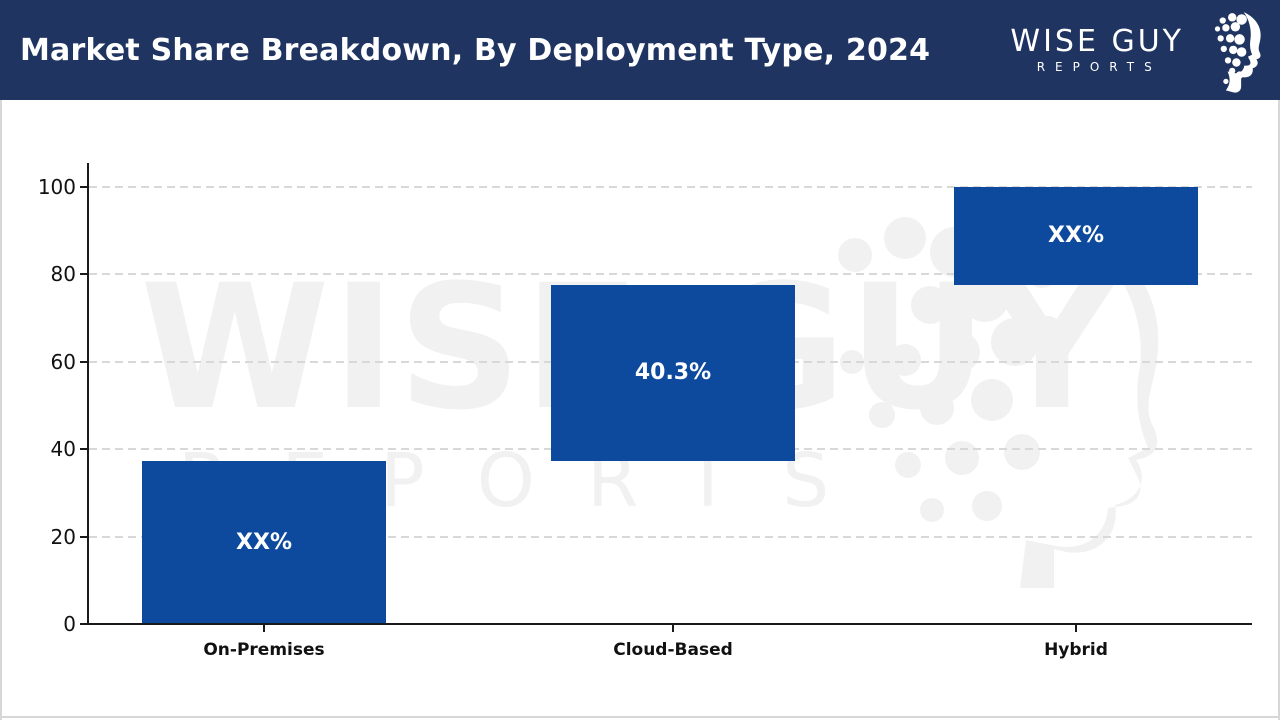  Describe the element at coordinates (1097, 42) in the screenshot. I see `logo-line1: WISE GUY` at that location.